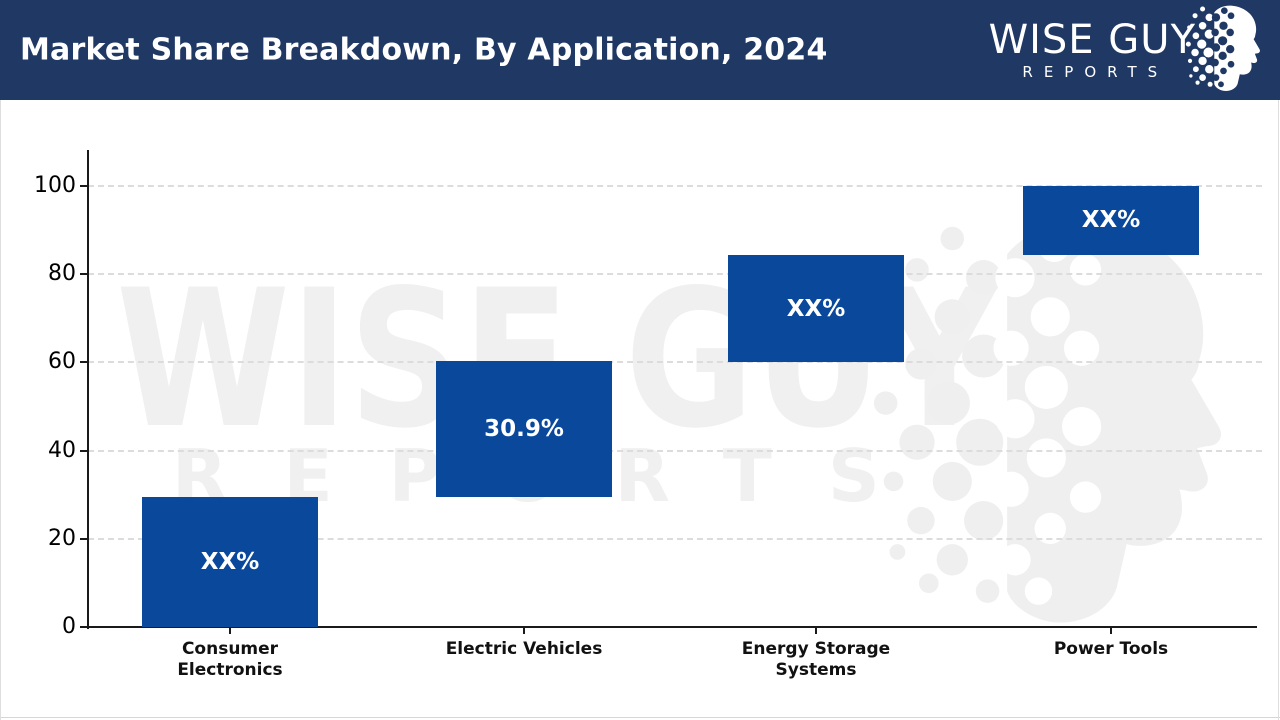 Image resolution: width=1280 pixels, height=720 pixels. What do you see at coordinates (640, 717) in the screenshot?
I see `image-border-bottom` at bounding box center [640, 717].